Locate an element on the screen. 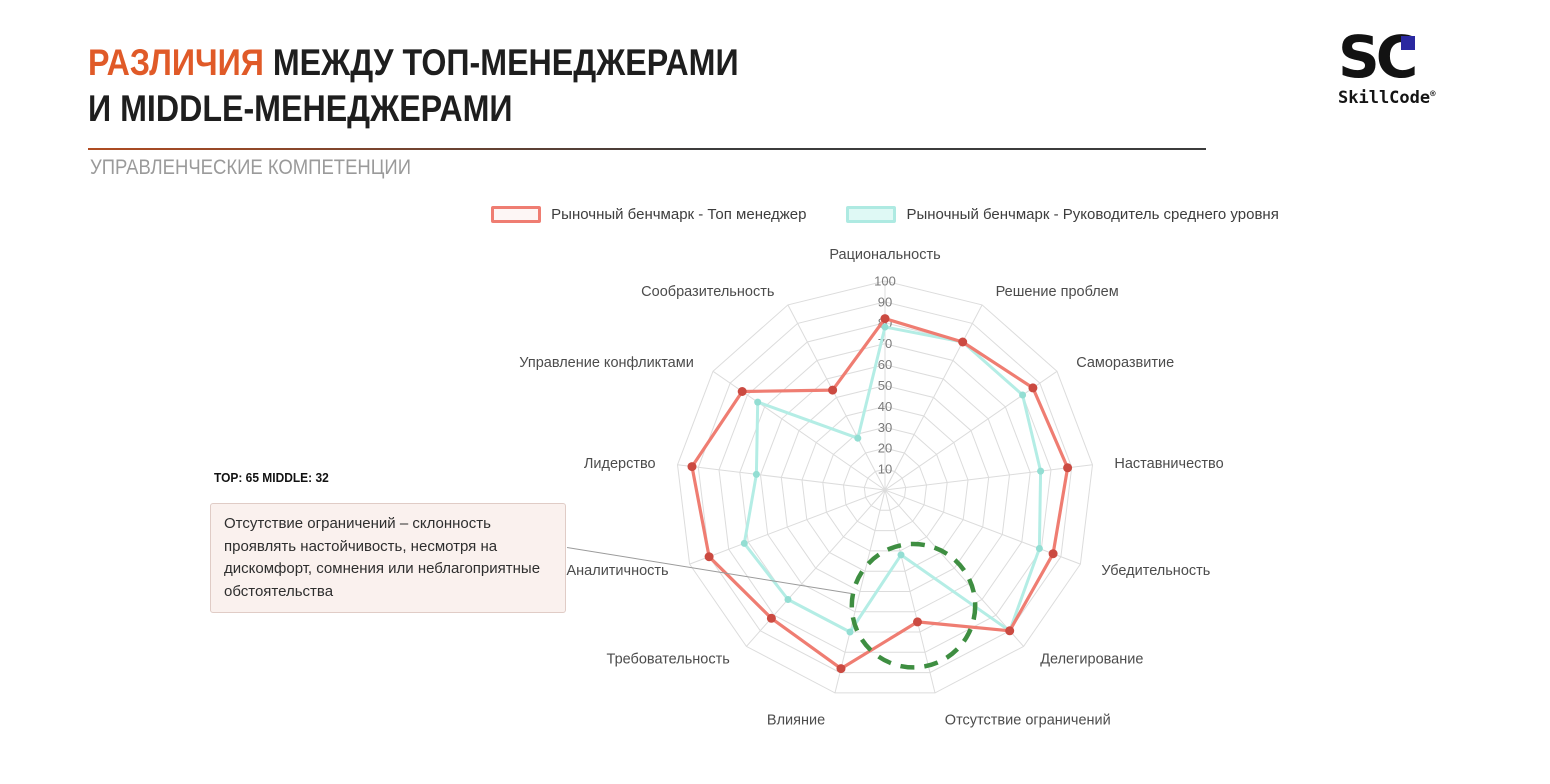  legend-label-top-manager: Рыночный бенчмарк - Топ менеджер is located at coordinates (679, 214).